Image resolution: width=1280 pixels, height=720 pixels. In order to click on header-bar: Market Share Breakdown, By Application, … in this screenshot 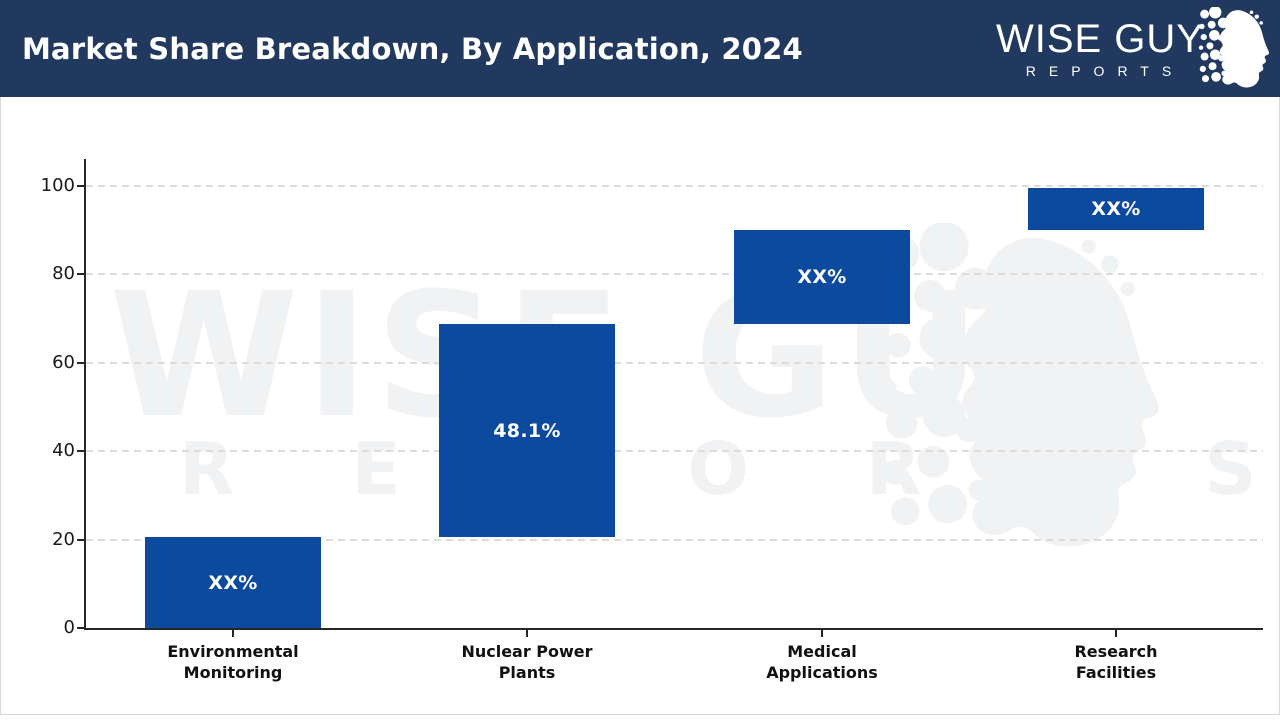, I will do `click(640, 48)`.